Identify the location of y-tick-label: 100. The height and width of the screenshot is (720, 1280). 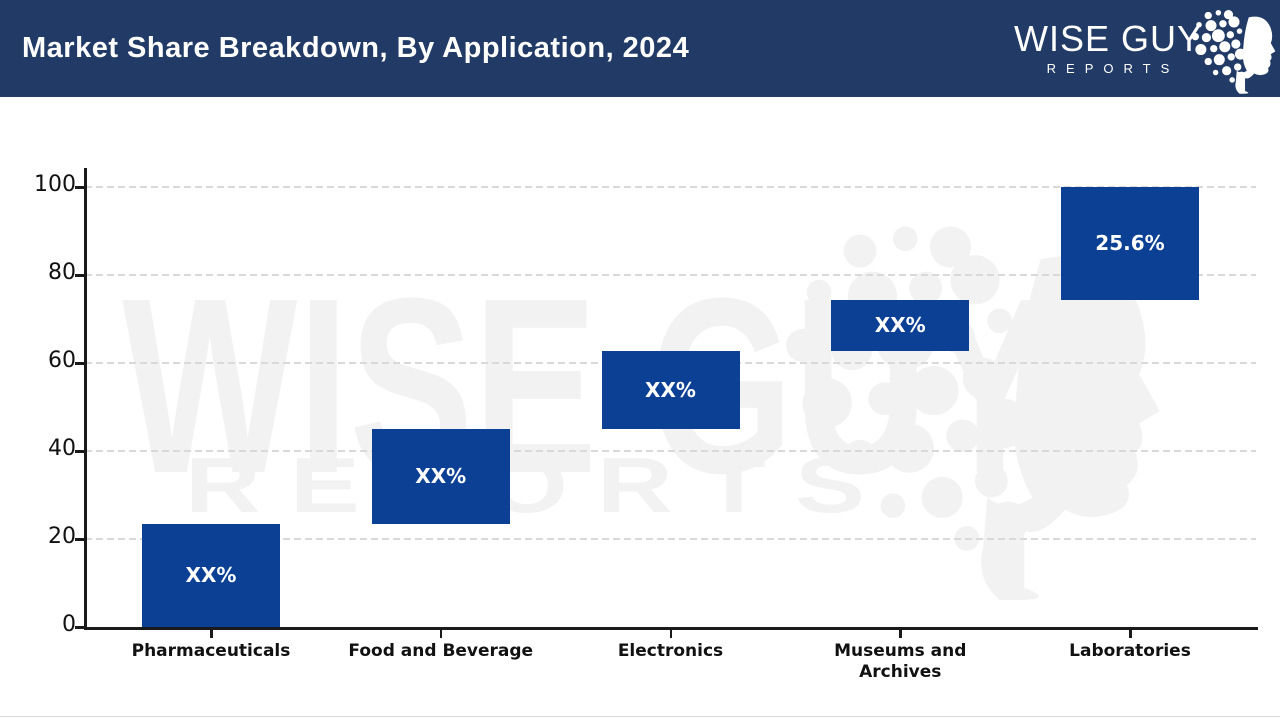
(55, 184).